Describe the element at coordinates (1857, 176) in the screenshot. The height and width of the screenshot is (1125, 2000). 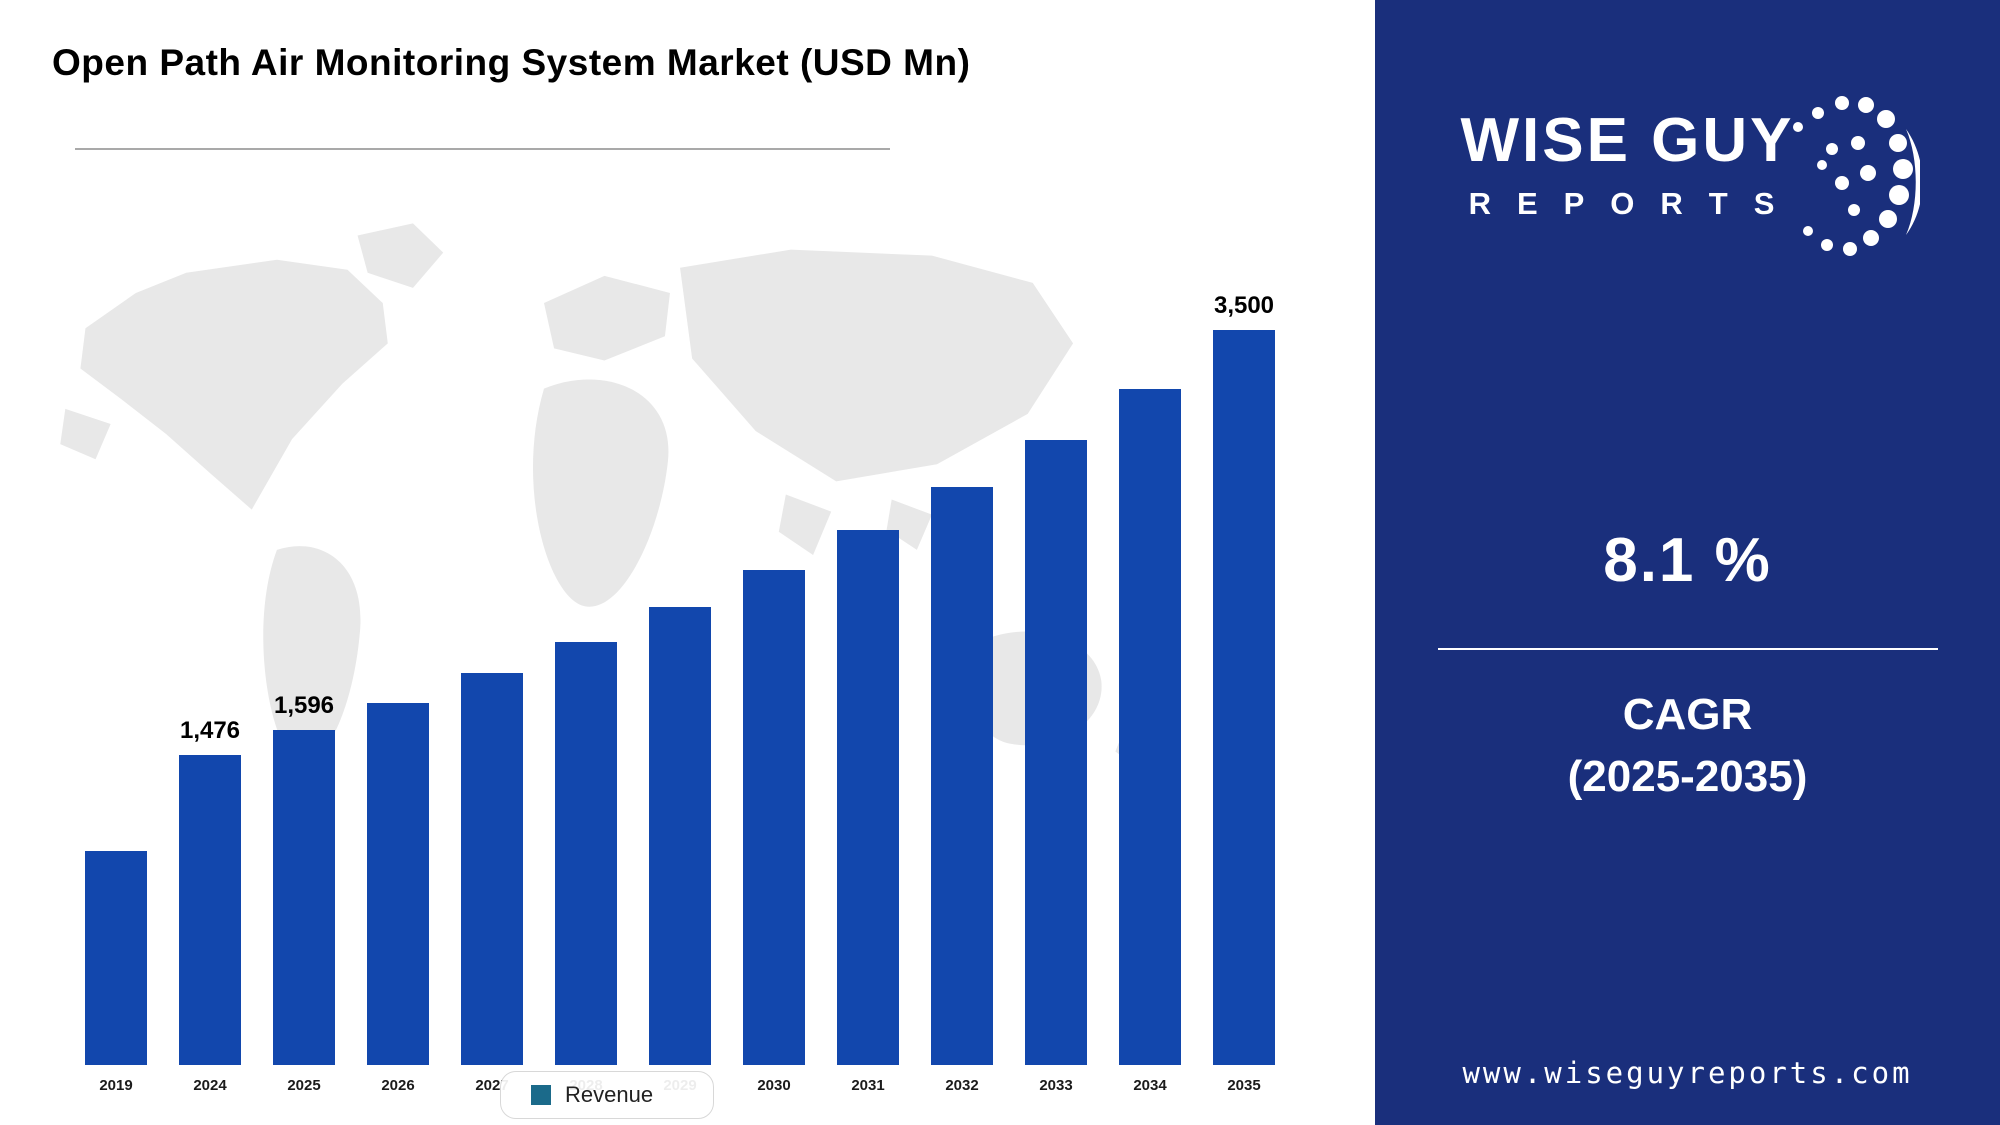
I see `dotted-head-icon` at that location.